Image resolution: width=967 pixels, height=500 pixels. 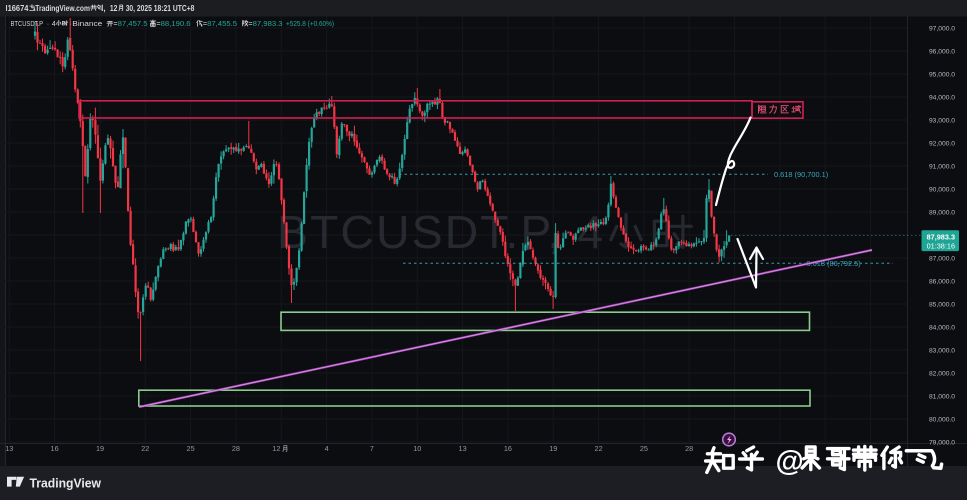 I want to click on svg-text: 84,000.0, so click(x=942, y=327).